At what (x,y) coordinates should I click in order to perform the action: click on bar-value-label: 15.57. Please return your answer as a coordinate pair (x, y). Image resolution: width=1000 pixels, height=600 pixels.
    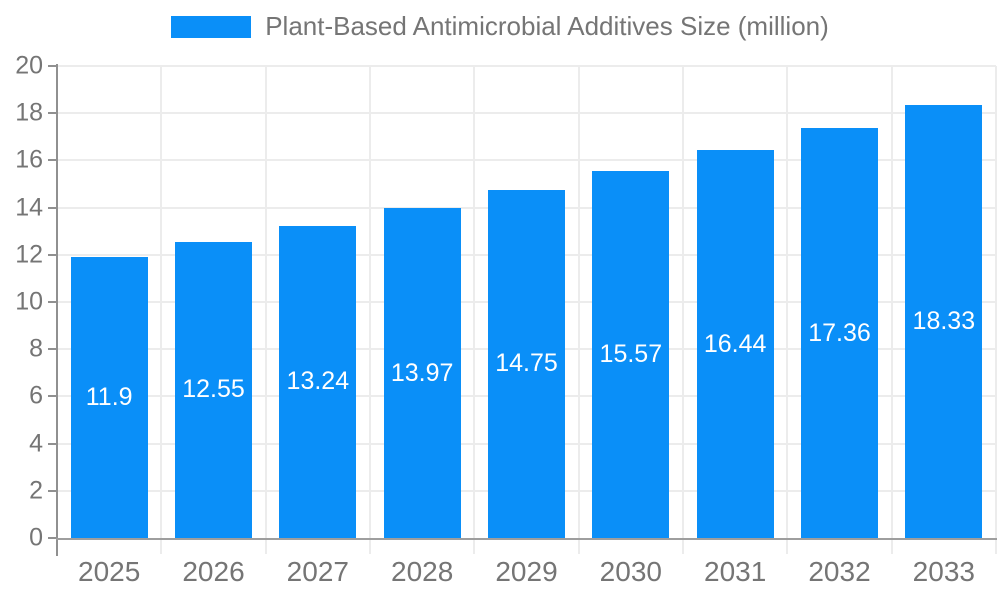
    Looking at the image, I should click on (631, 353).